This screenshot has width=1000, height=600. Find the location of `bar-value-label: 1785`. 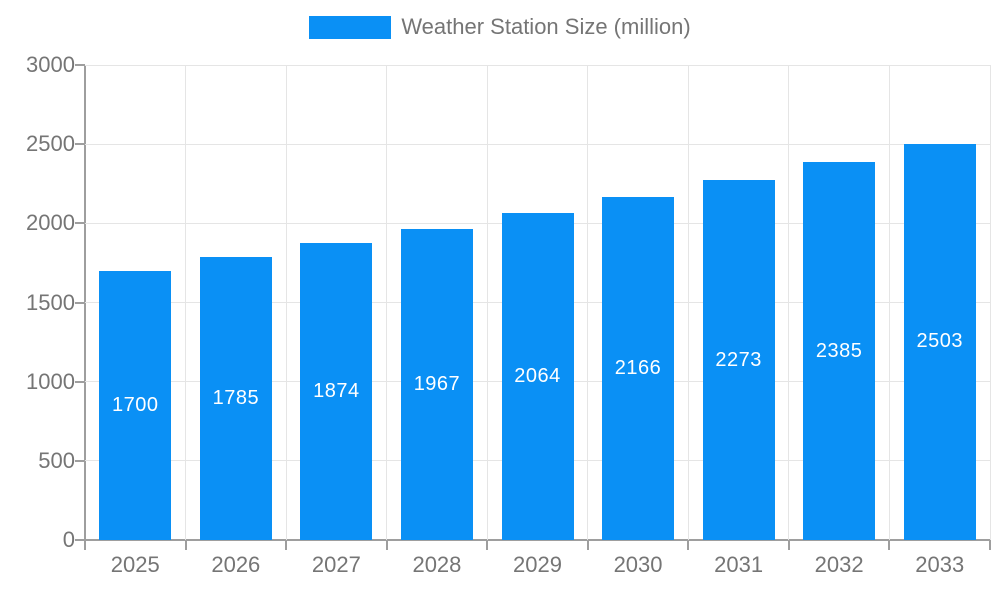

bar-value-label: 1785 is located at coordinates (236, 398).